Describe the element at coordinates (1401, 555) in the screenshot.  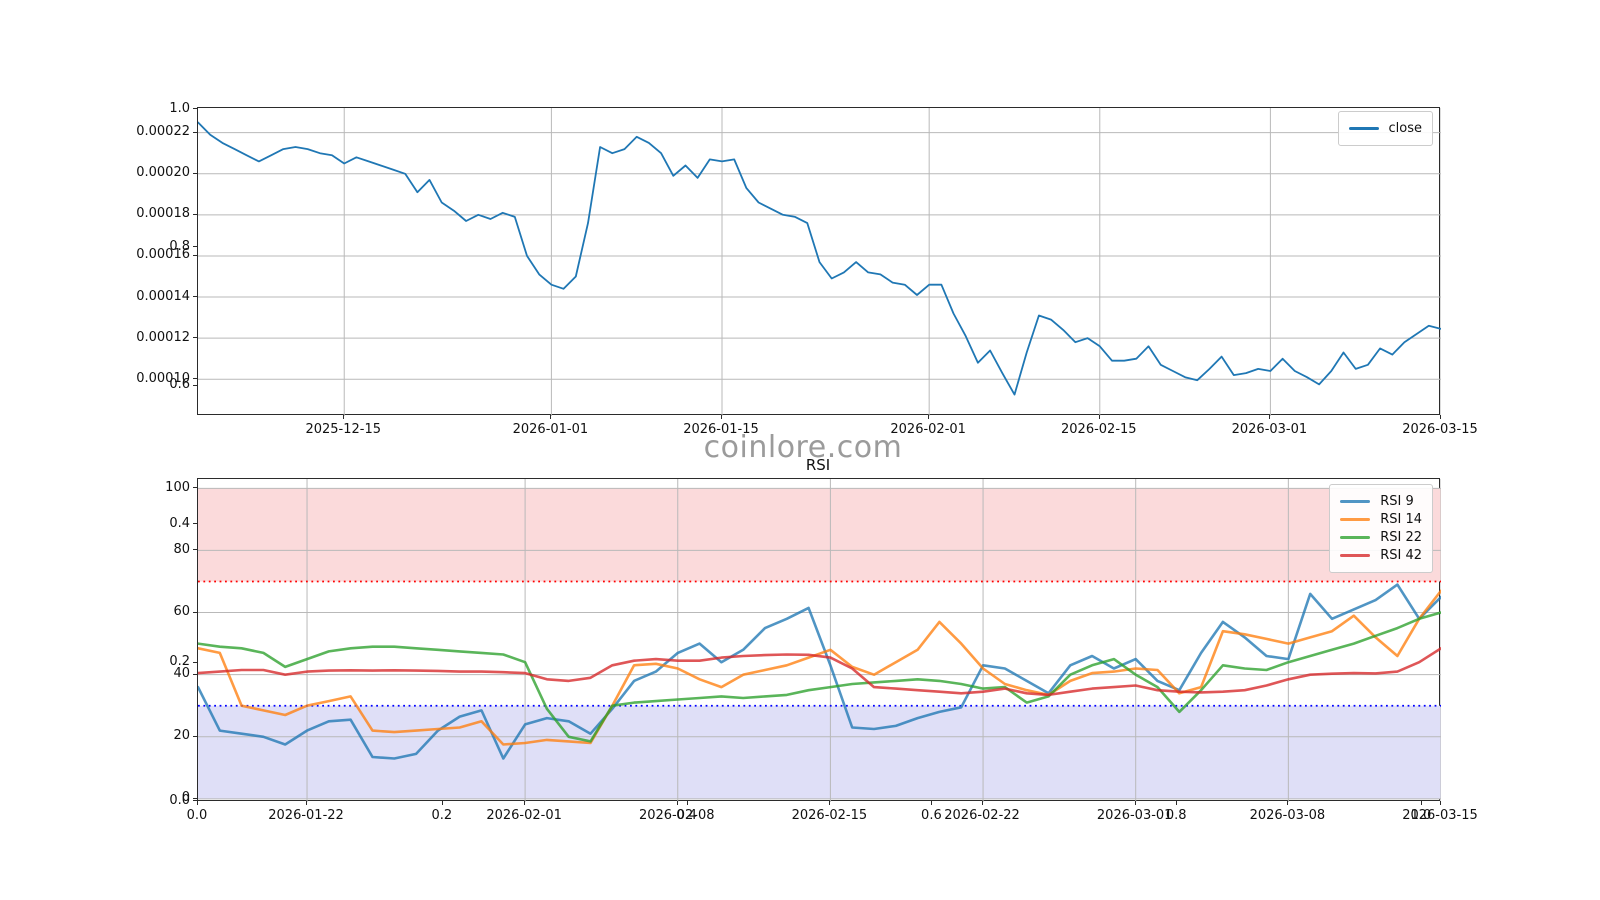
I see `legend-label-rsi42: RSI 42` at that location.